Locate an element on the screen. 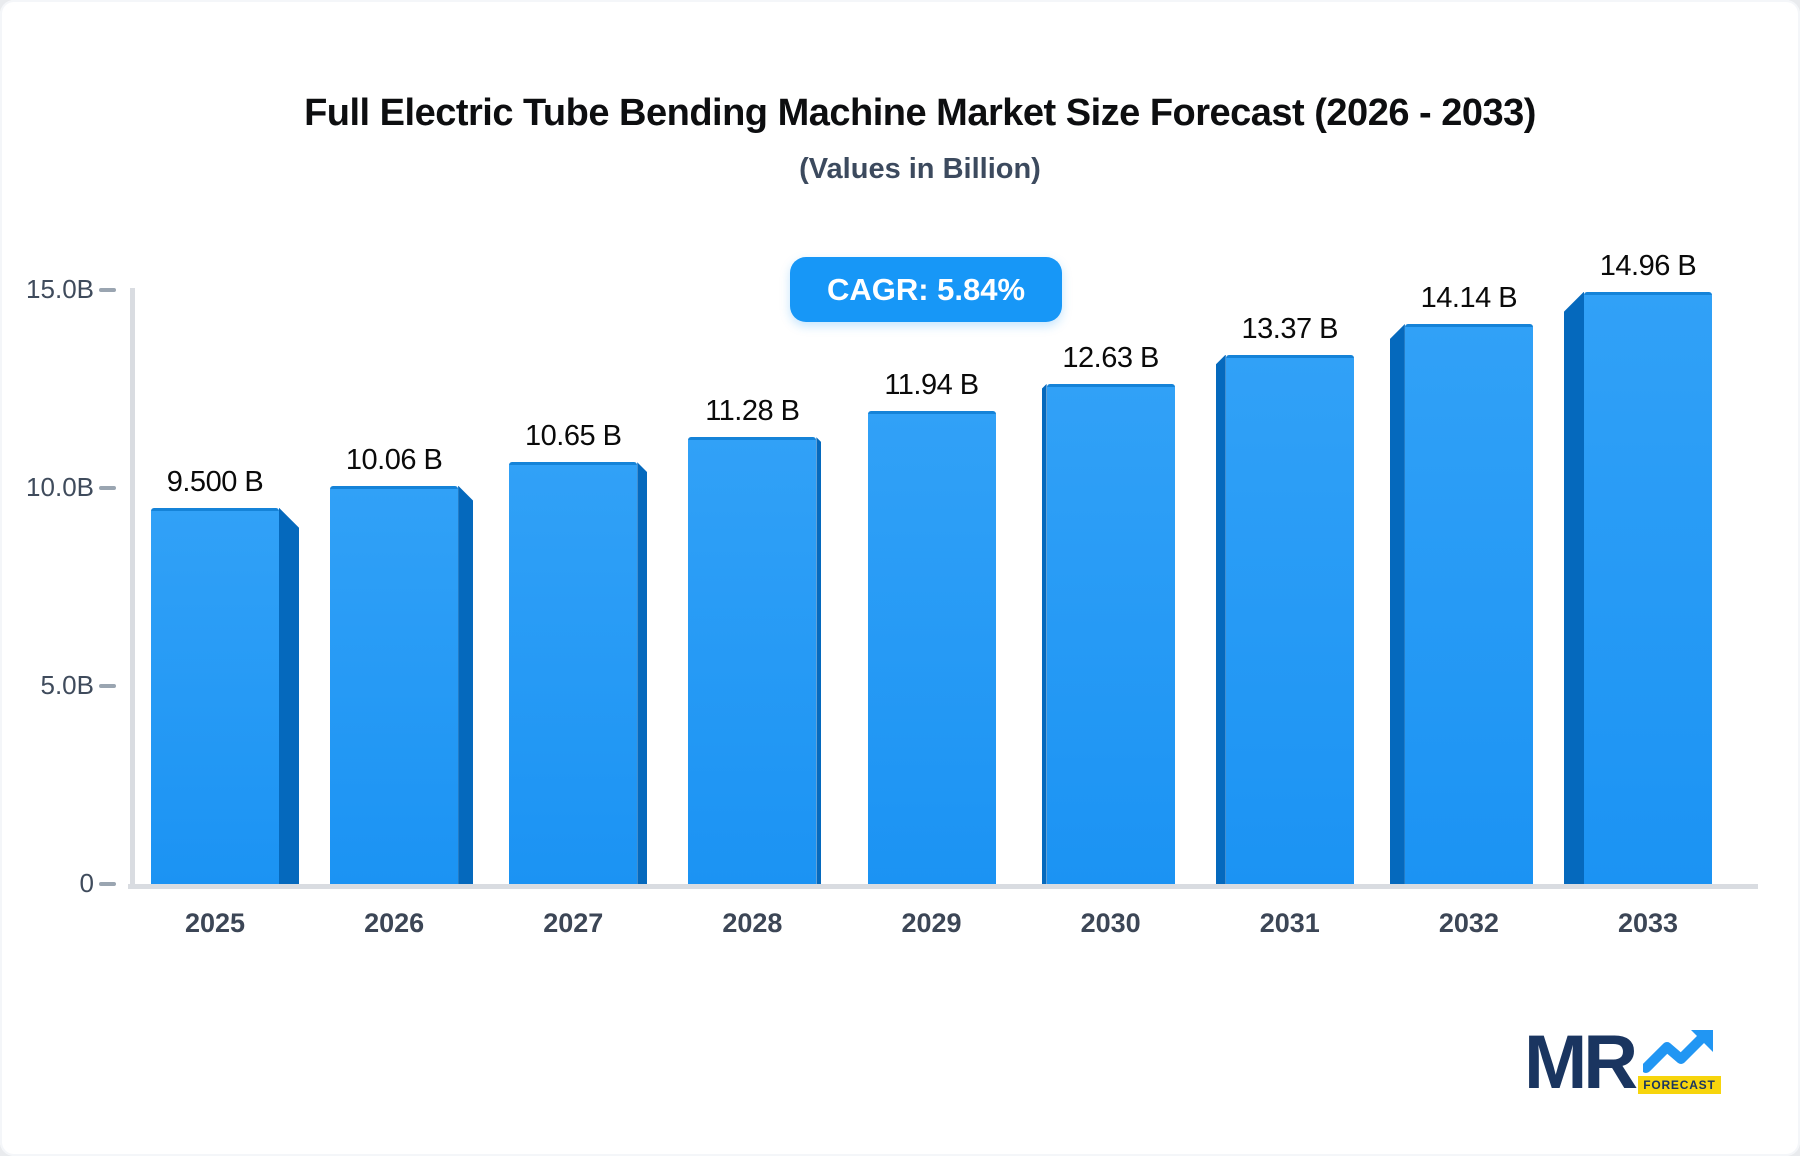  bar-value-label: 10.06 B is located at coordinates (394, 459).